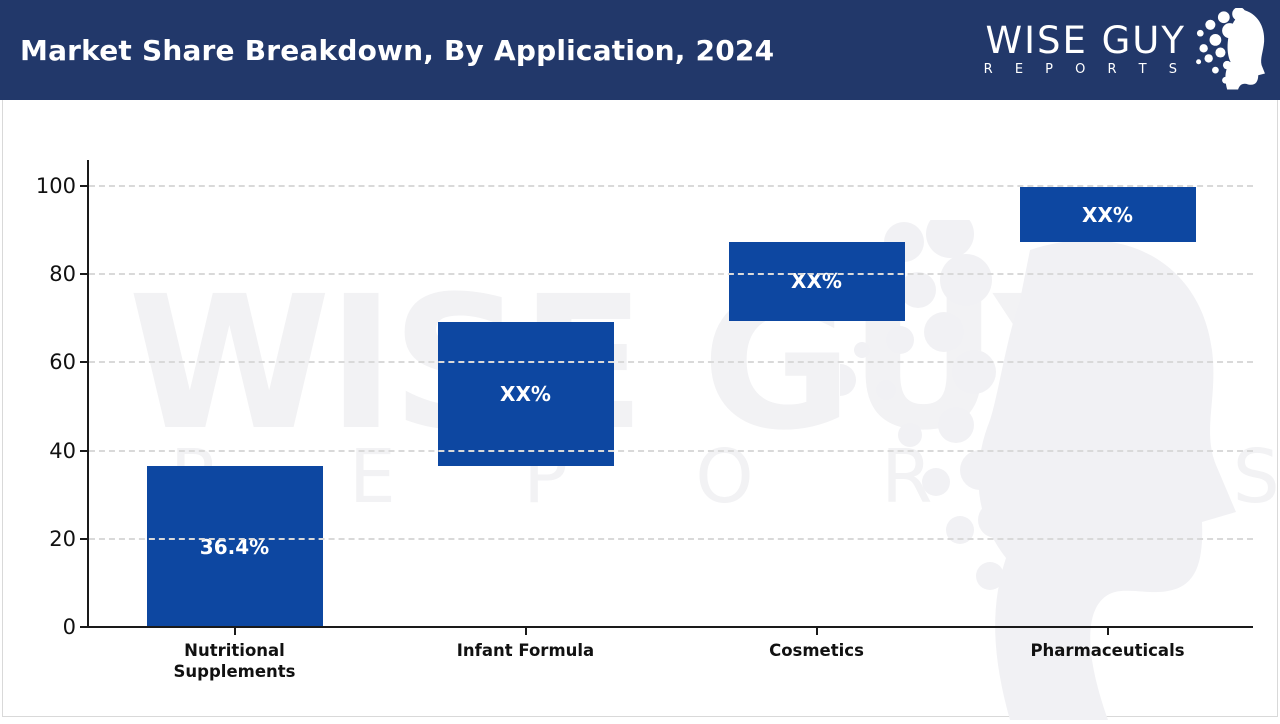 The width and height of the screenshot is (1280, 724). Describe the element at coordinates (1085, 40) in the screenshot. I see `brand-name: WISE GUY` at that location.